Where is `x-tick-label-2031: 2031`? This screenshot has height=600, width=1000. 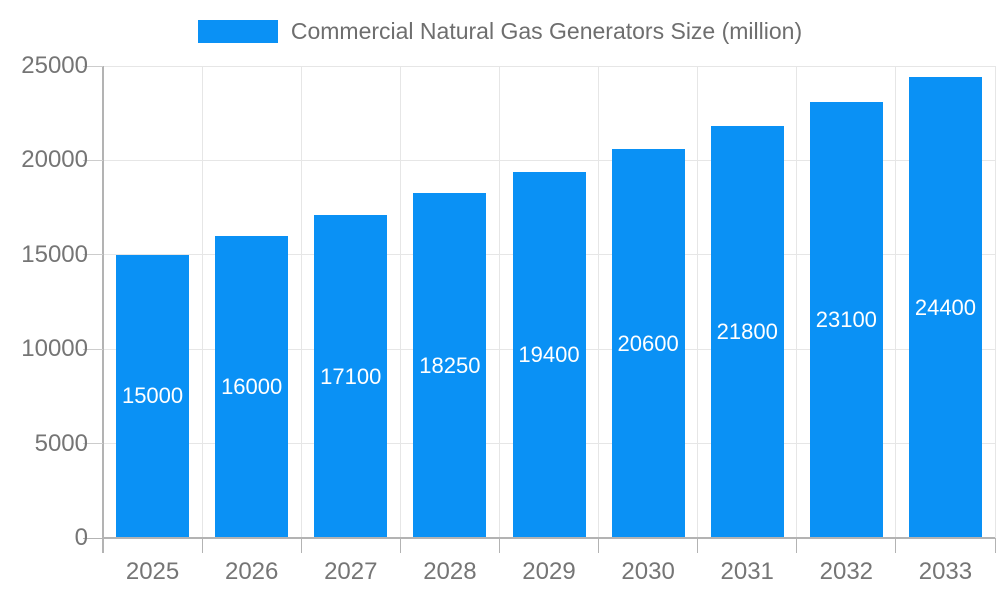
x-tick-label-2031: 2031 is located at coordinates (747, 571).